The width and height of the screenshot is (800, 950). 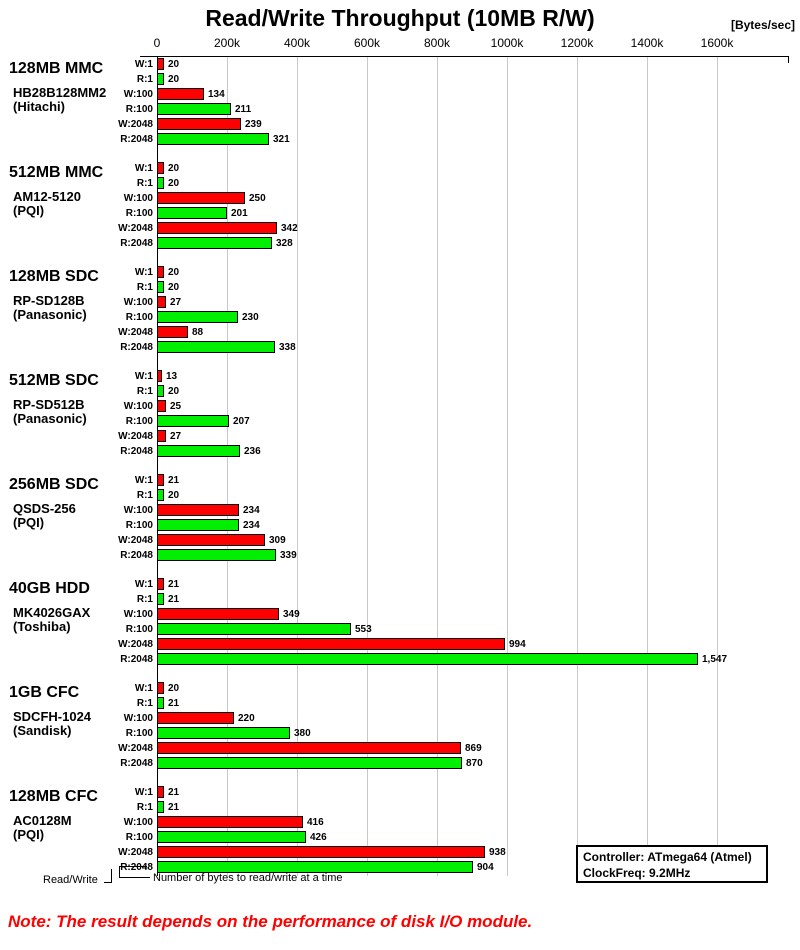 What do you see at coordinates (44, 692) in the screenshot?
I see `device-name: 1GB CFC` at bounding box center [44, 692].